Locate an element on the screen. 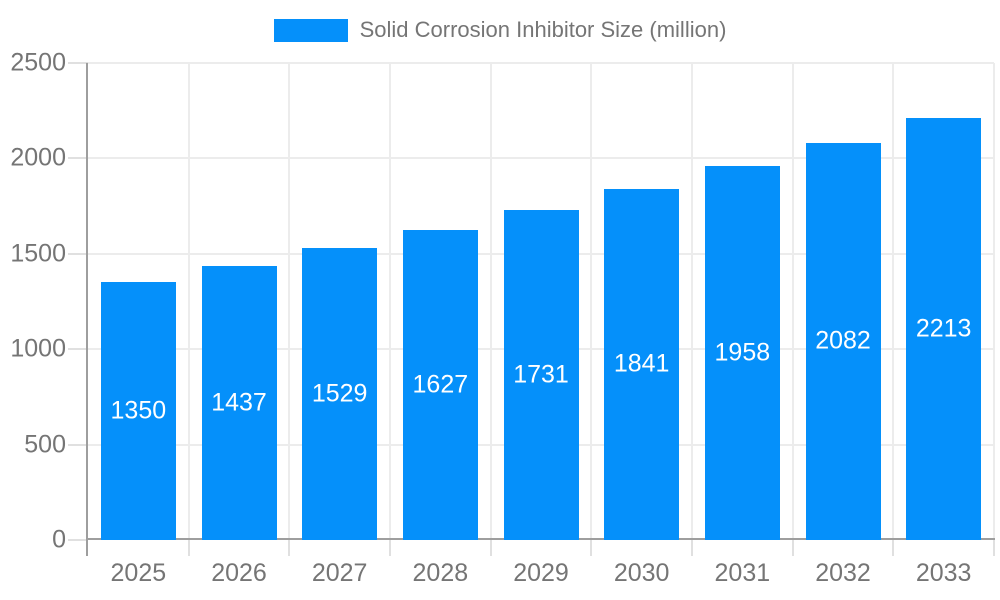 Image resolution: width=1000 pixels, height=600 pixels. bar-2031: 1958 is located at coordinates (742, 353).